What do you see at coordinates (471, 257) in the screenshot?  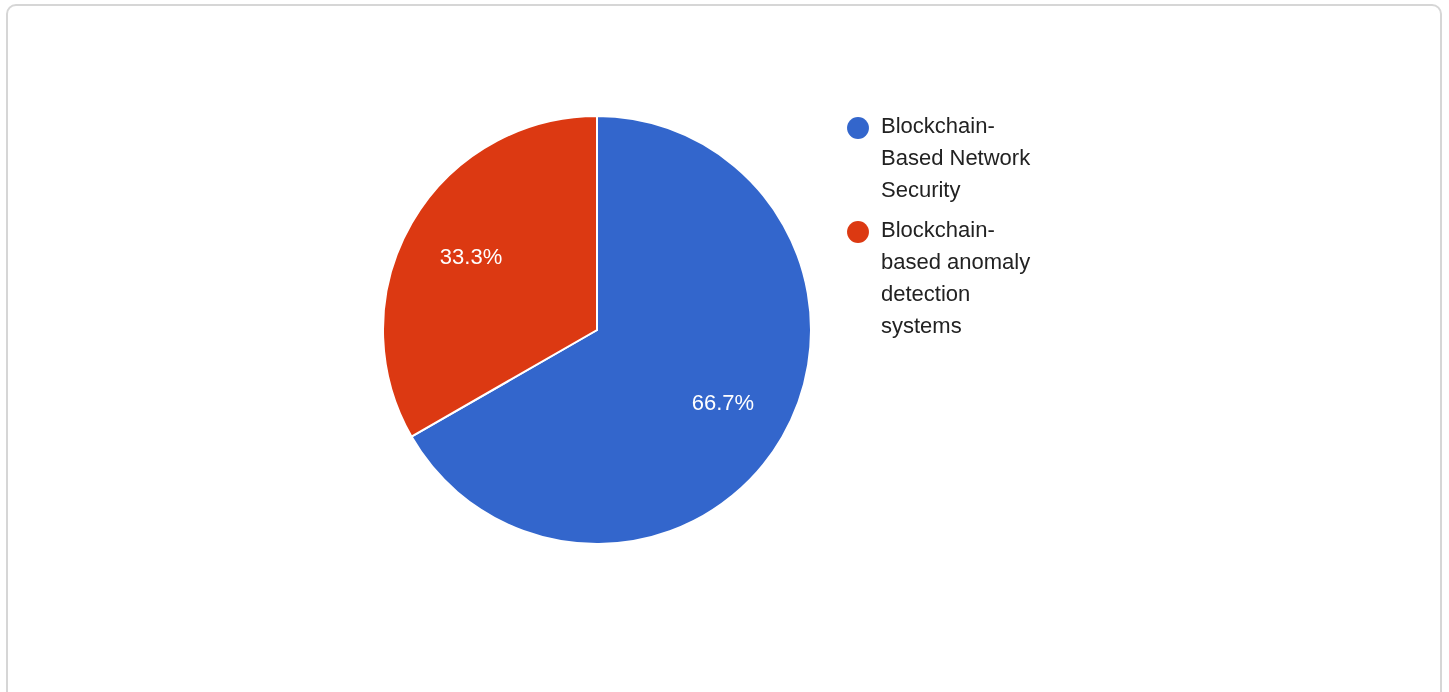 I see `data-label: 33.3%` at bounding box center [471, 257].